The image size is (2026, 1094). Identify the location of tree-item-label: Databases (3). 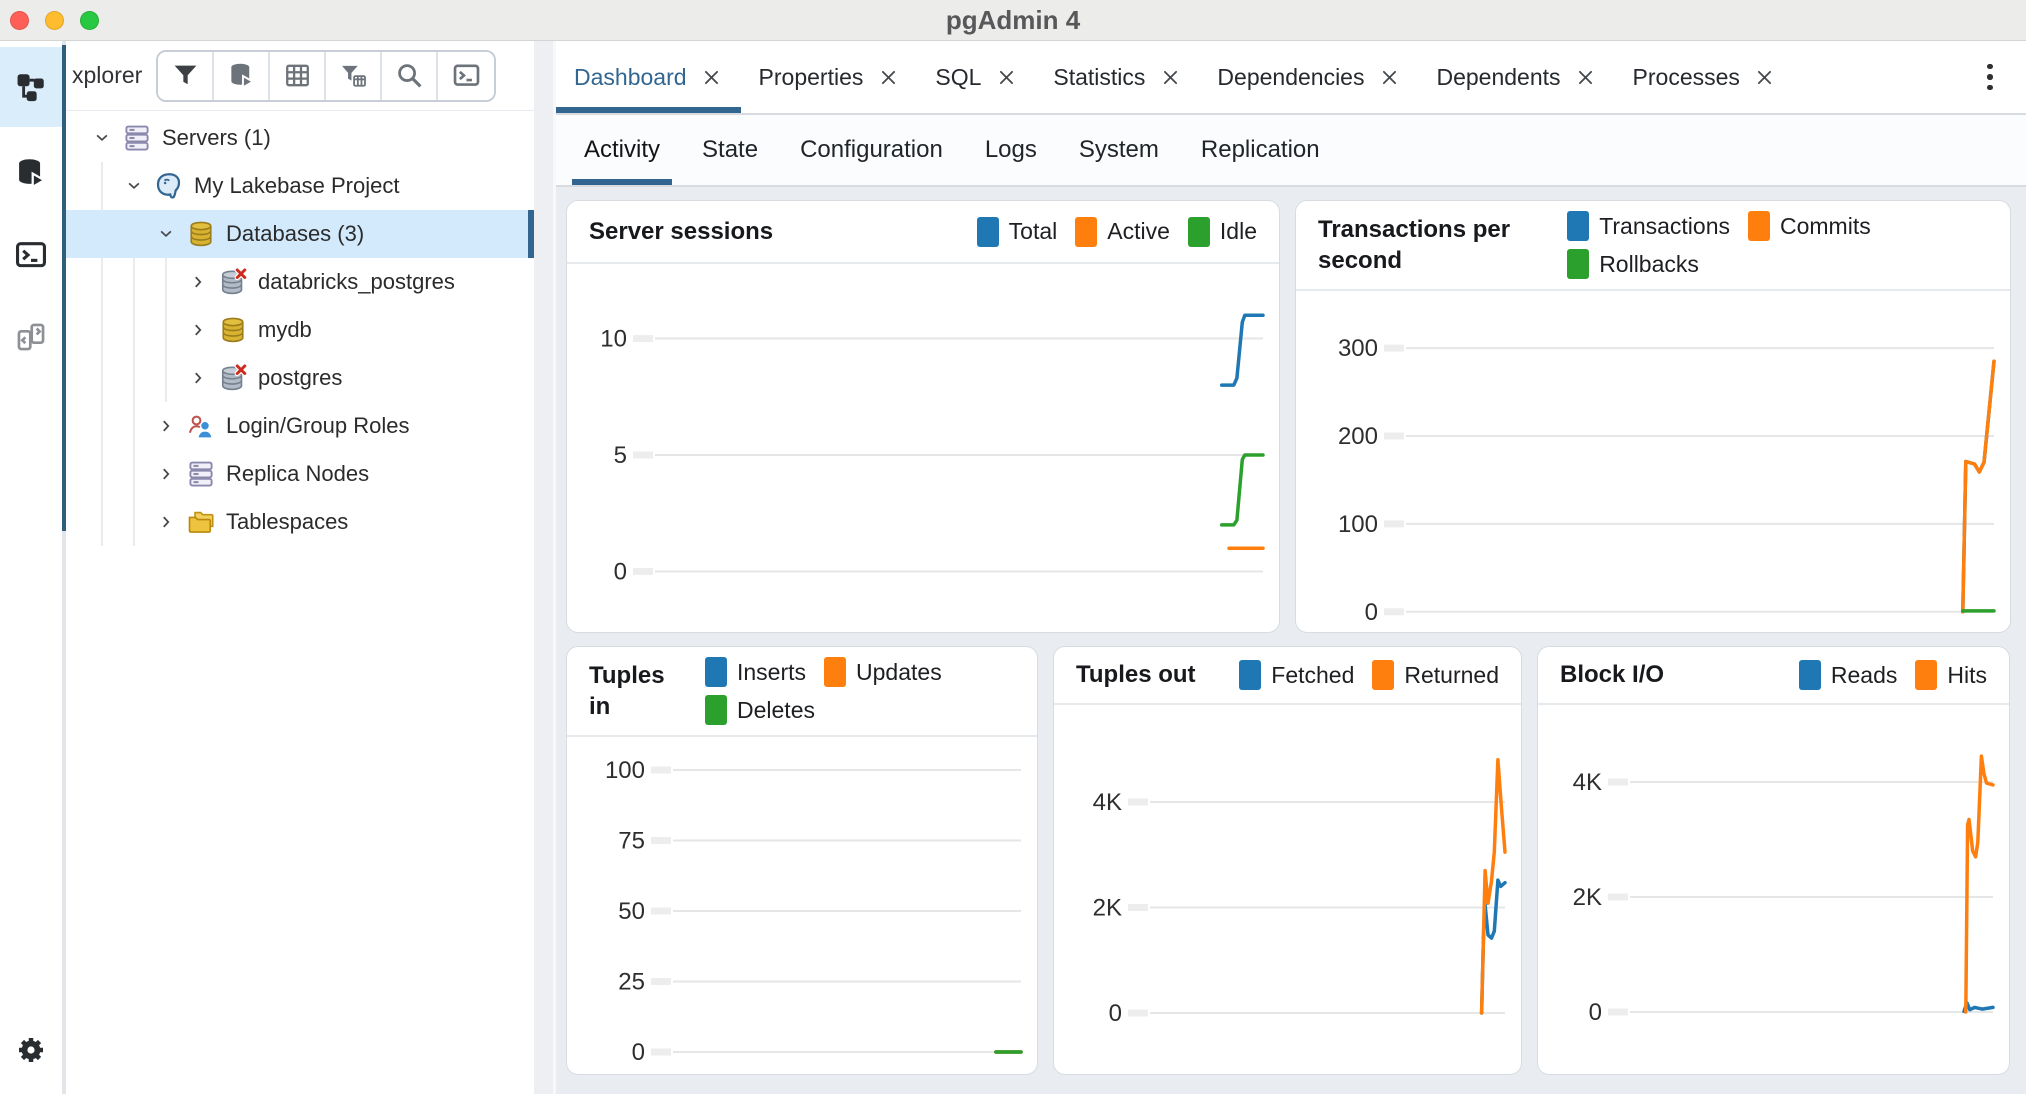
(295, 233).